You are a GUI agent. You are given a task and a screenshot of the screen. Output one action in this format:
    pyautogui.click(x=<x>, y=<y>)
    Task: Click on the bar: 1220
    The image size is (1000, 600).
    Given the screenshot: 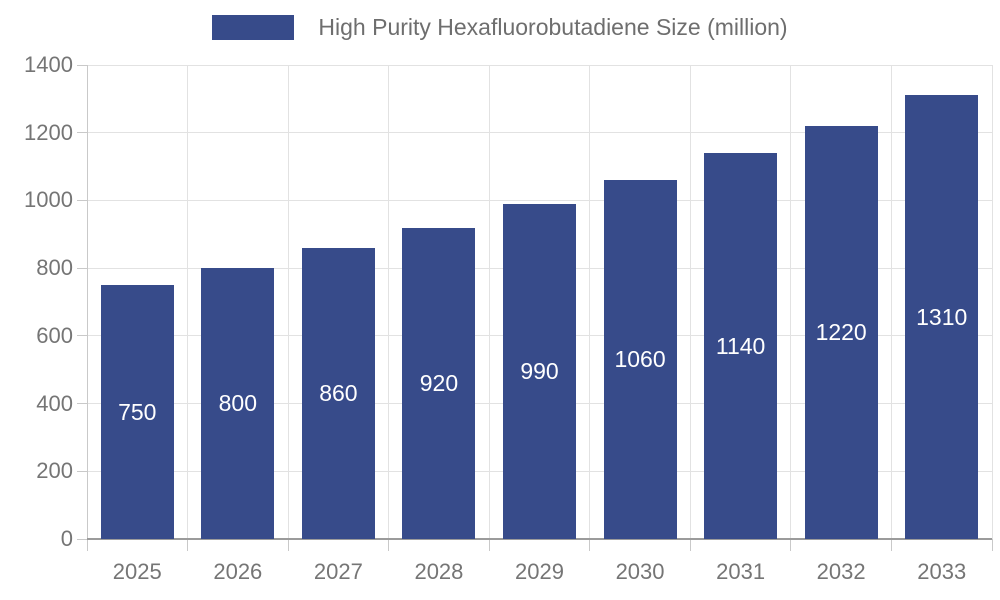 What is the action you would take?
    pyautogui.click(x=841, y=332)
    